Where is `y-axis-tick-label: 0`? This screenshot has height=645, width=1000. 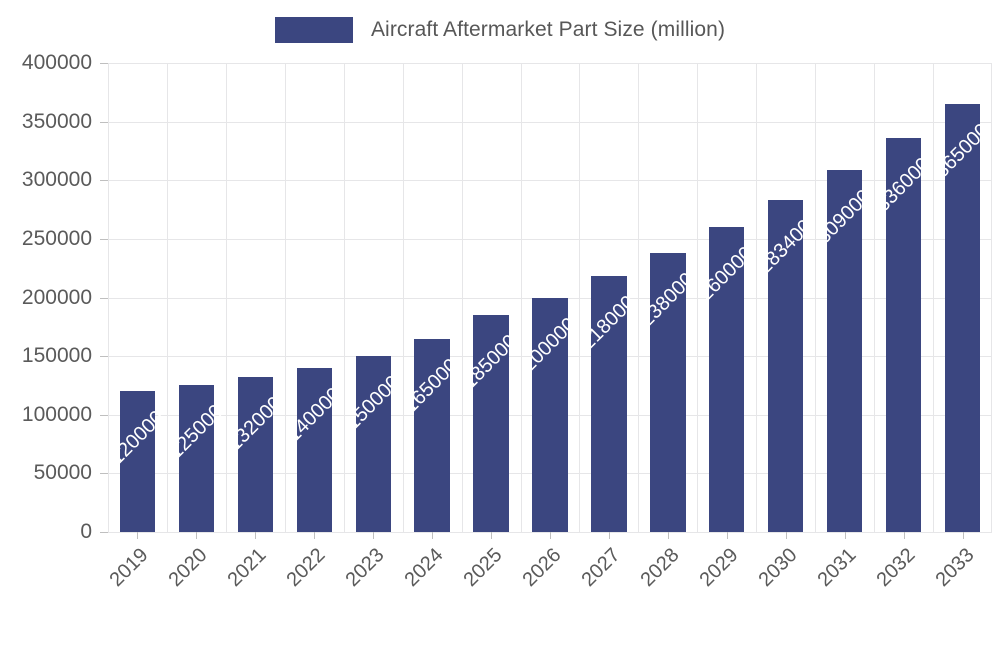 y-axis-tick-label: 0 is located at coordinates (86, 531).